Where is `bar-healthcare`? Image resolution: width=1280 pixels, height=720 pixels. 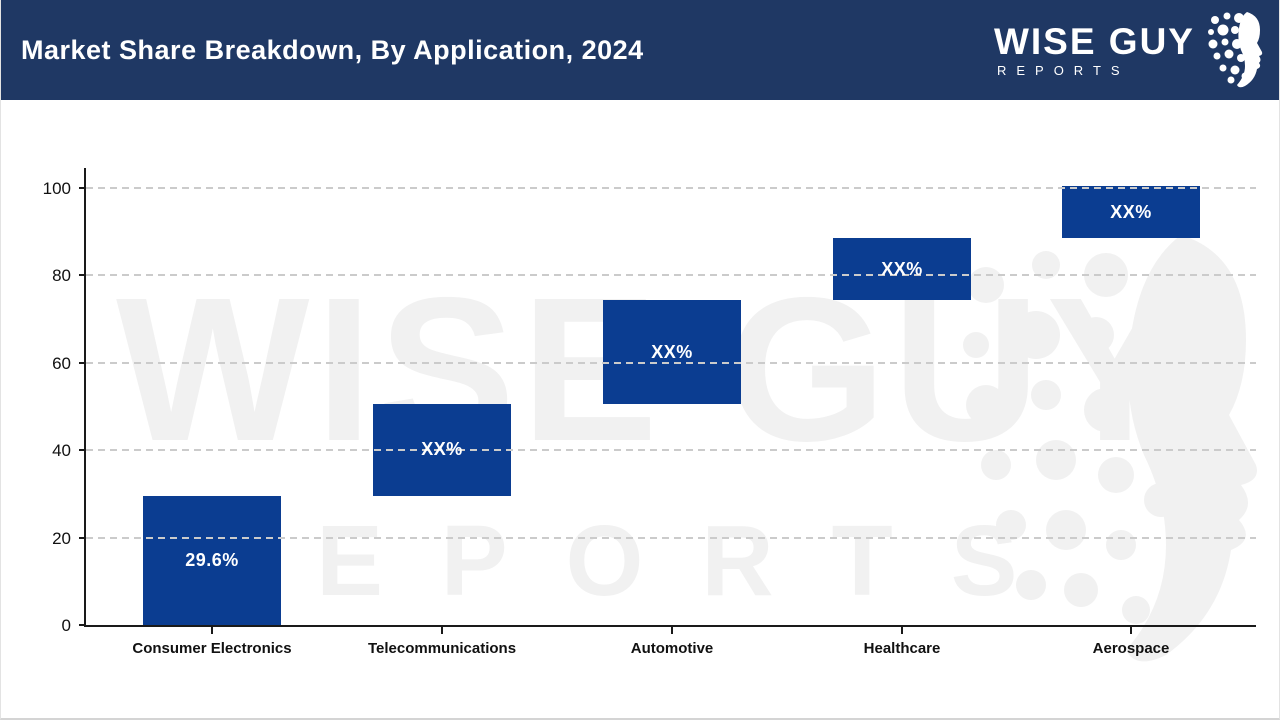
bar-healthcare is located at coordinates (902, 269).